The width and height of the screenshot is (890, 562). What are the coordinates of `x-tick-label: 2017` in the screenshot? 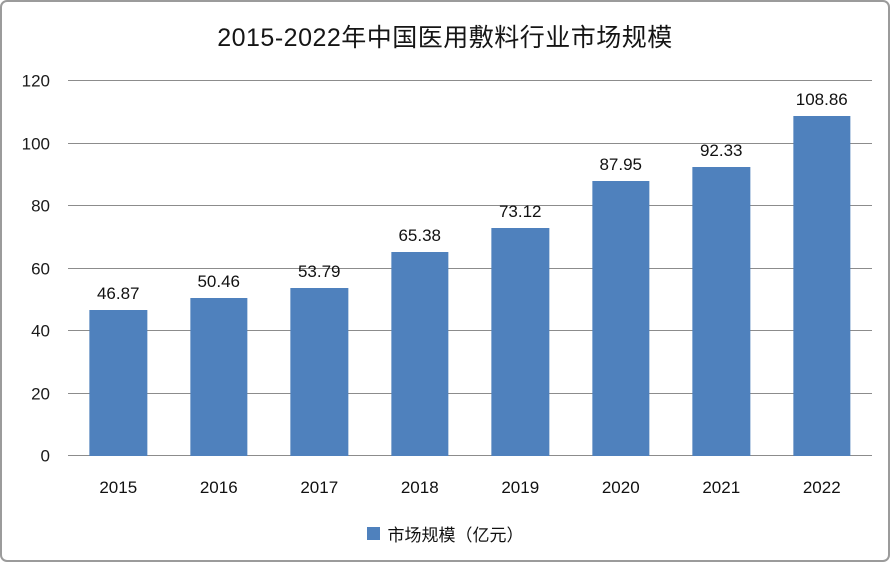 It's located at (319, 487).